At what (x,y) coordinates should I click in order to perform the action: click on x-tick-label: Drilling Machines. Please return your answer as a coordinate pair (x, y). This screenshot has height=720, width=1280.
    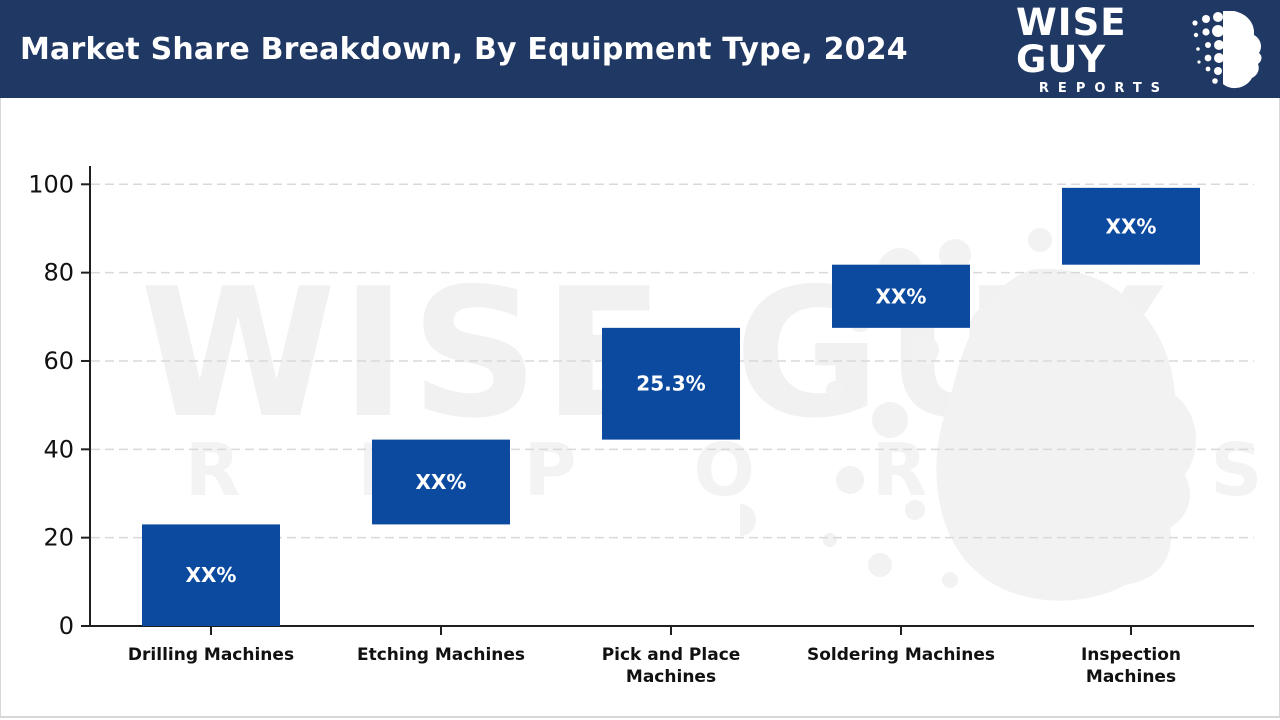
    Looking at the image, I should click on (211, 655).